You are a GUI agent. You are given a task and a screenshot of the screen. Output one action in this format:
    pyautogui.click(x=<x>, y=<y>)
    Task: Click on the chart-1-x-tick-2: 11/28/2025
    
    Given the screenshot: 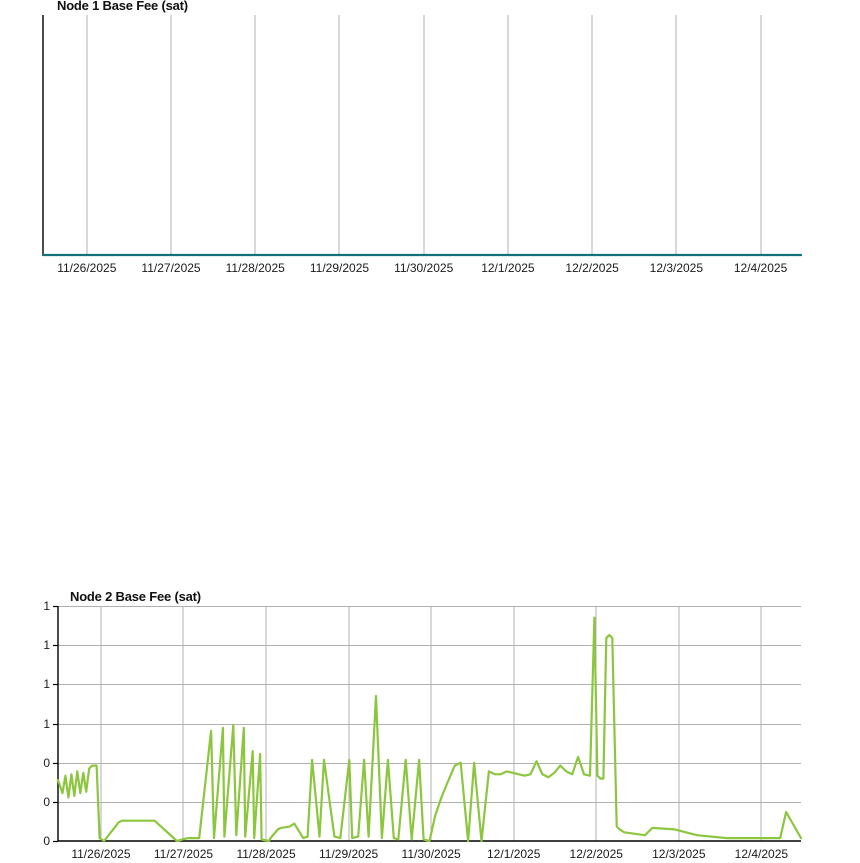 What is the action you would take?
    pyautogui.click(x=255, y=268)
    